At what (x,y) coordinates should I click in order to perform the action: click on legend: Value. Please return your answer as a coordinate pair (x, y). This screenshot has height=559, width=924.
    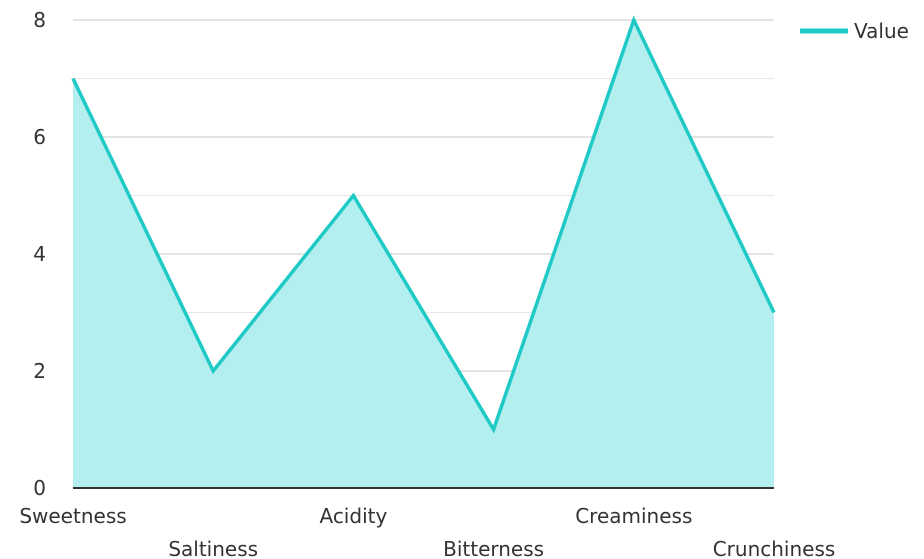
    Looking at the image, I should click on (854, 31).